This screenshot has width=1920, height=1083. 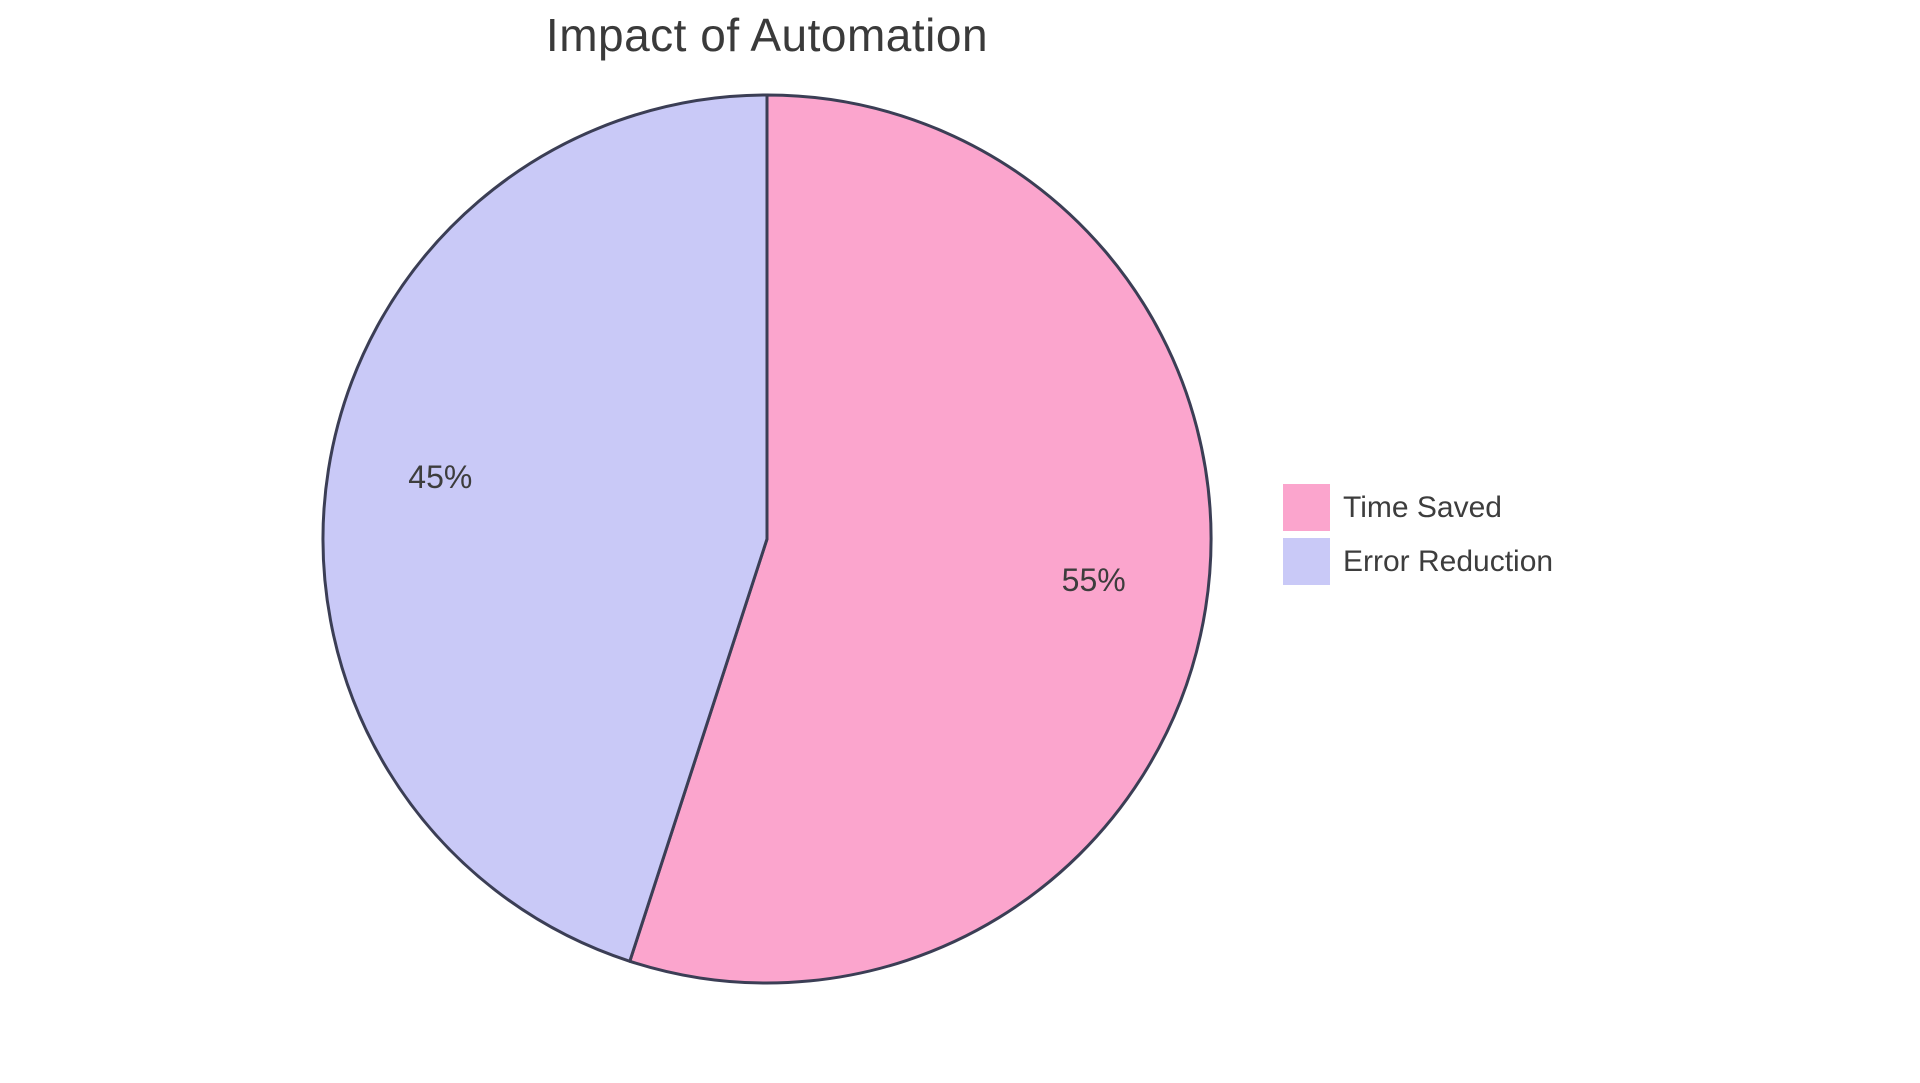 What do you see at coordinates (767, 35) in the screenshot?
I see `chart-title: Impact of Automation` at bounding box center [767, 35].